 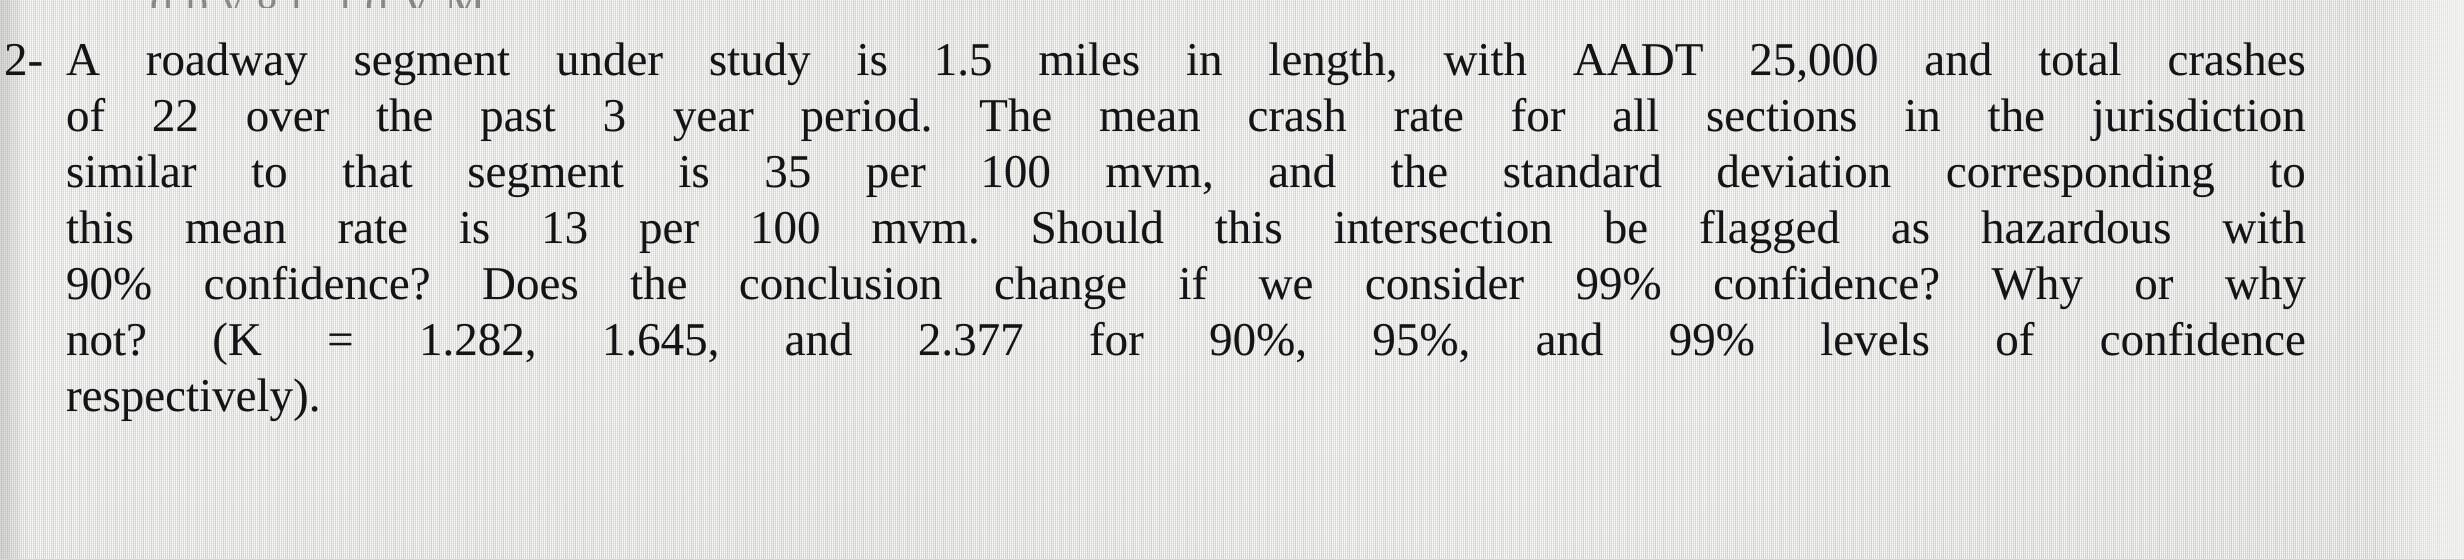 I want to click on text-word: corresponding, so click(x=2080, y=172).